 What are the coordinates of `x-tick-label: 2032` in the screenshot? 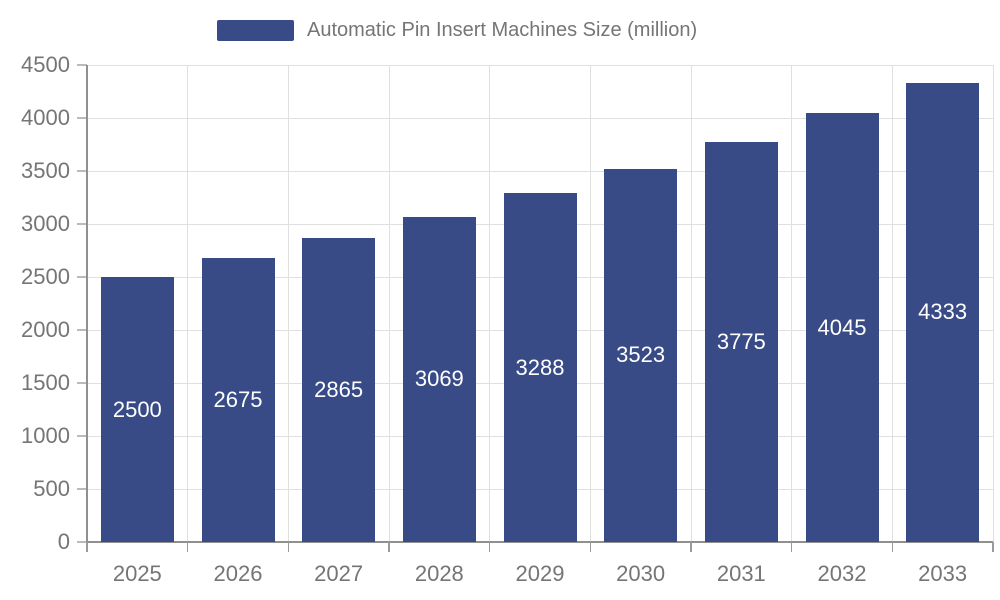 It's located at (842, 573).